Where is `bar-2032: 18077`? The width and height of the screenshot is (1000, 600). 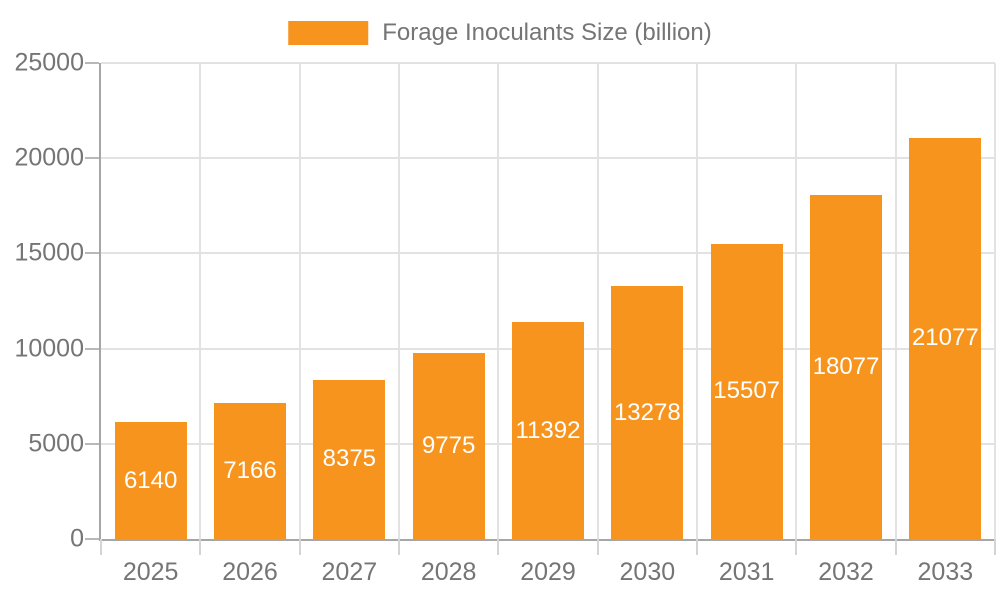 bar-2032: 18077 is located at coordinates (846, 366).